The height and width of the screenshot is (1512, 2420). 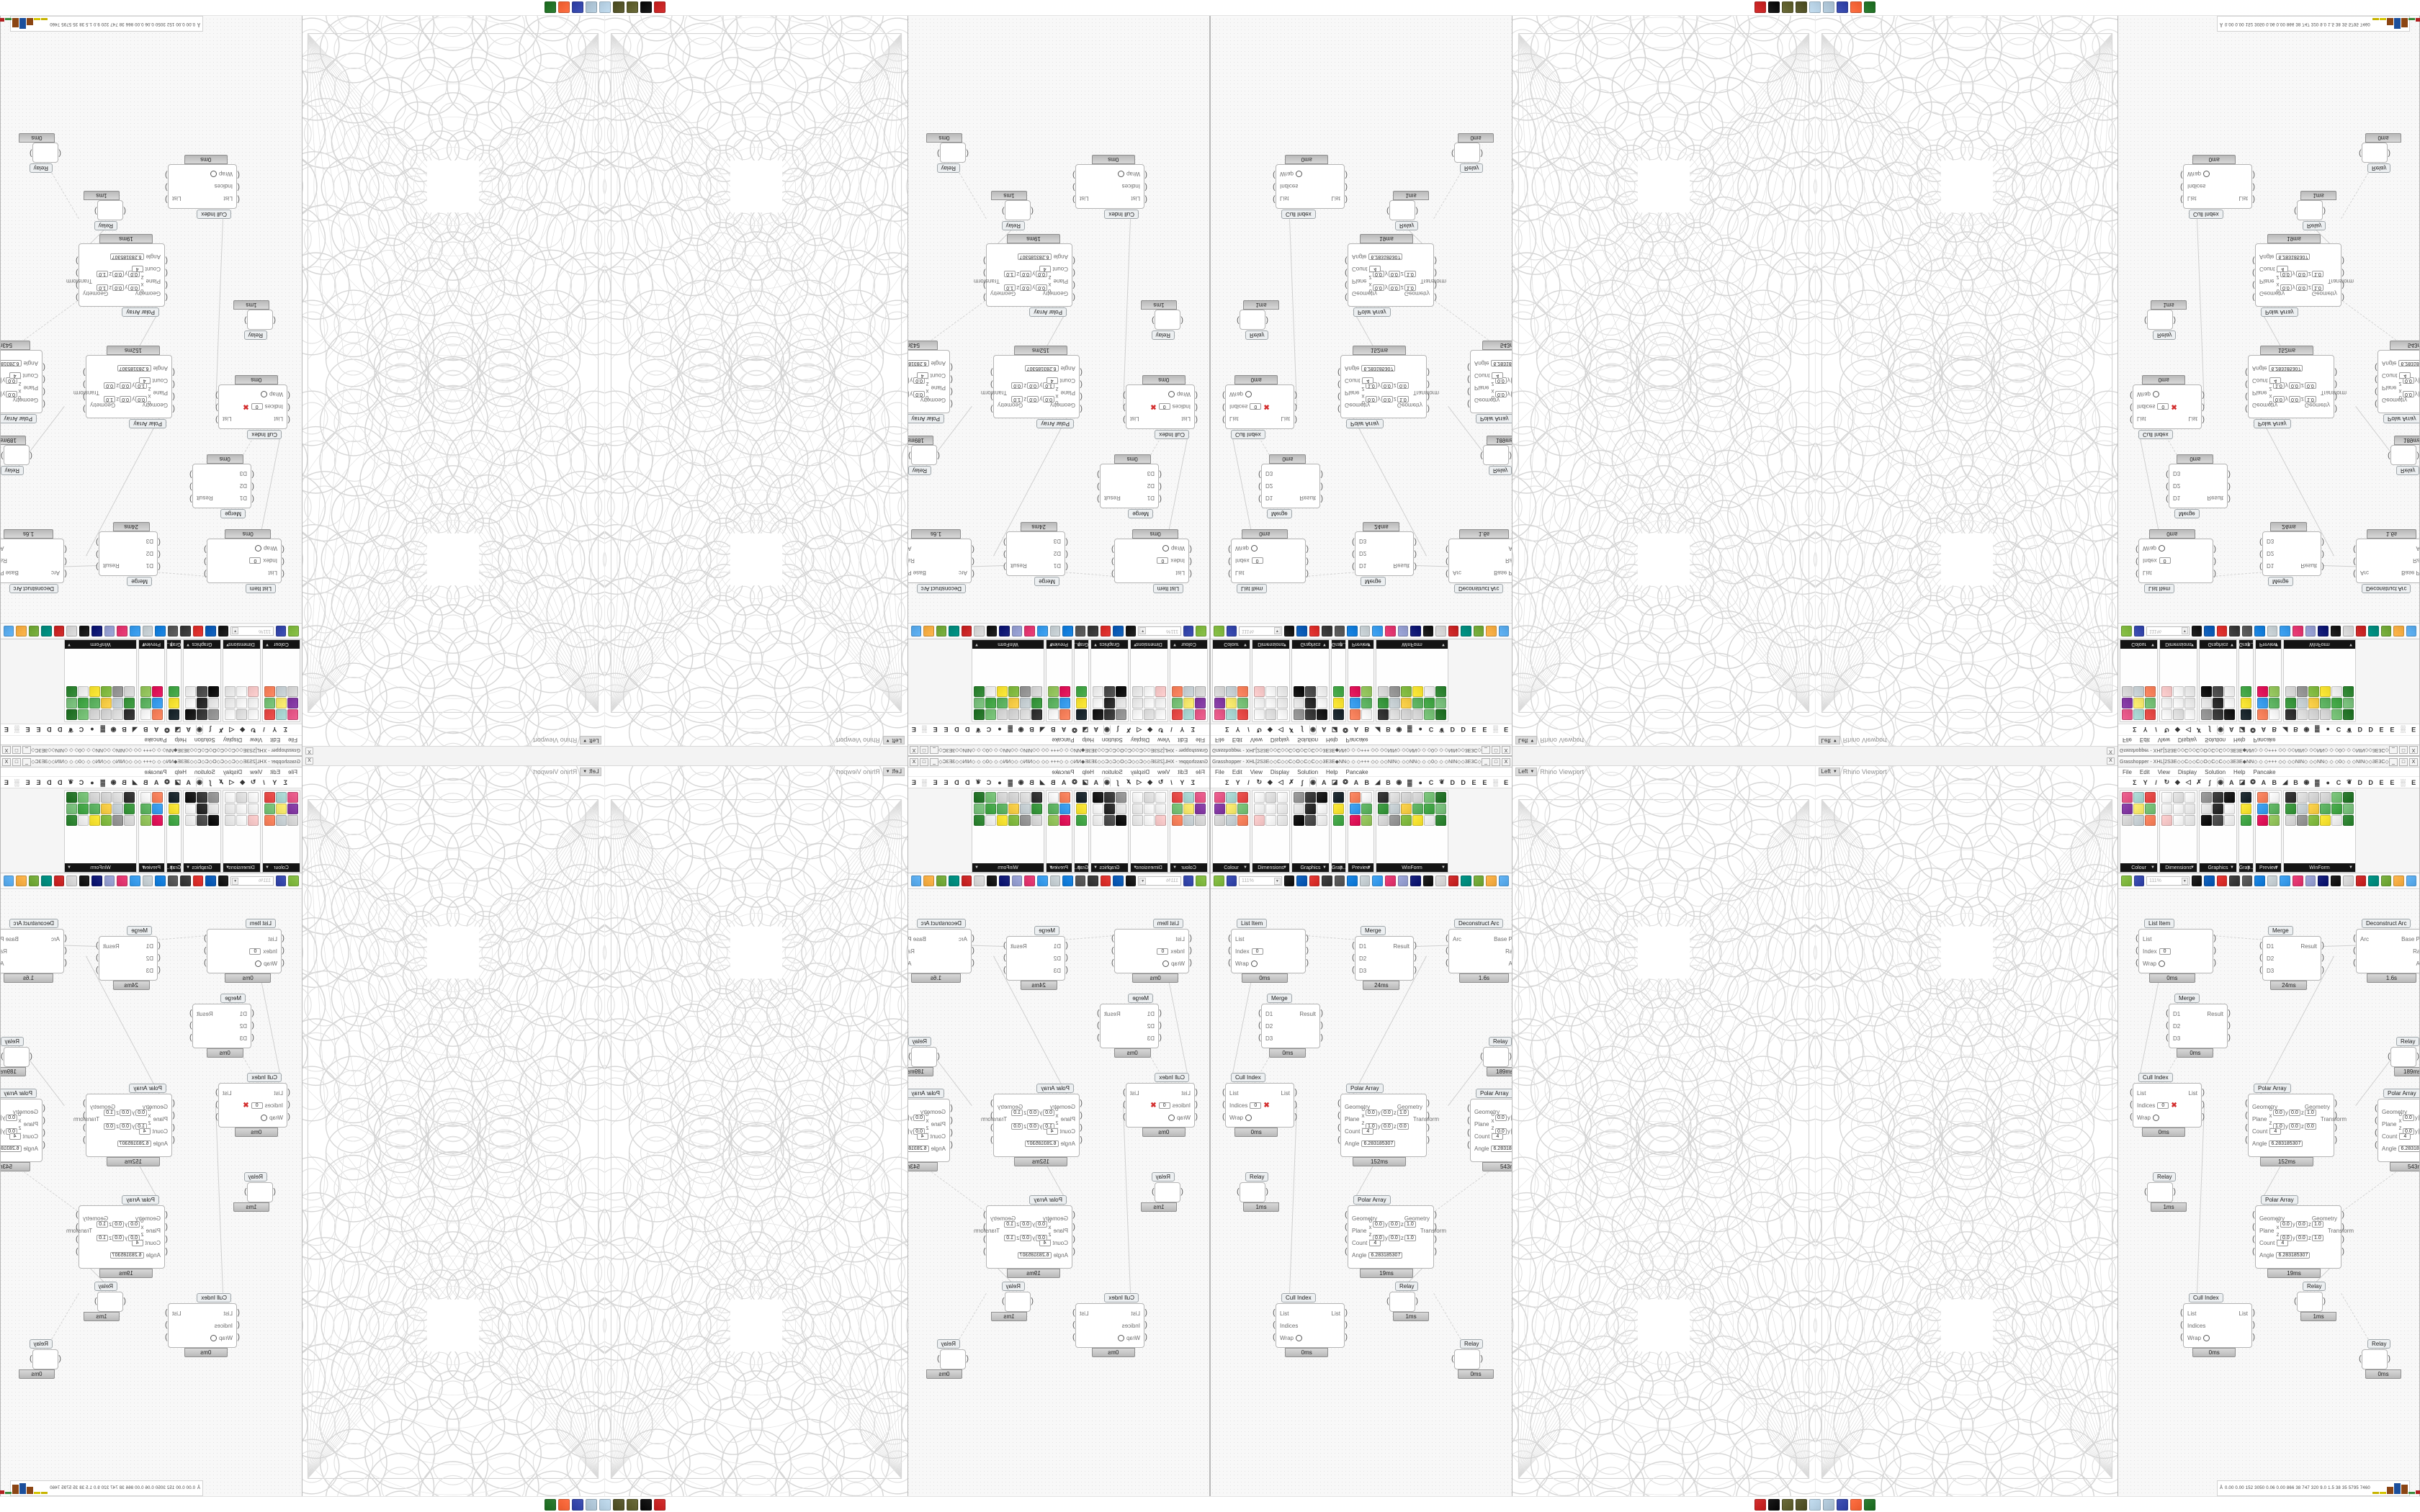 What do you see at coordinates (167, 782) in the screenshot?
I see `ribbon-tab-blob-icon: ❂` at bounding box center [167, 782].